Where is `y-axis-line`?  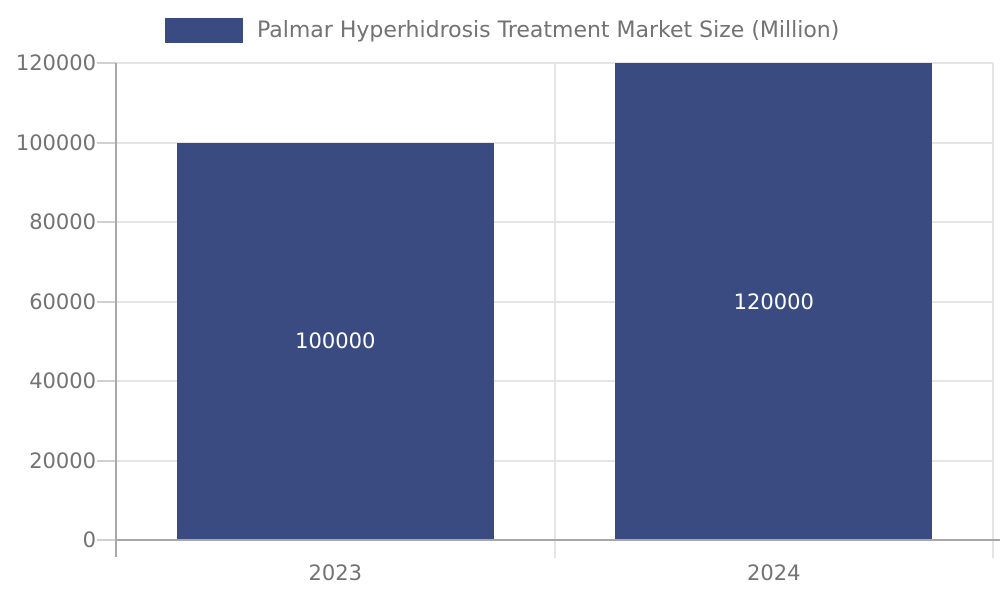 y-axis-line is located at coordinates (116, 310).